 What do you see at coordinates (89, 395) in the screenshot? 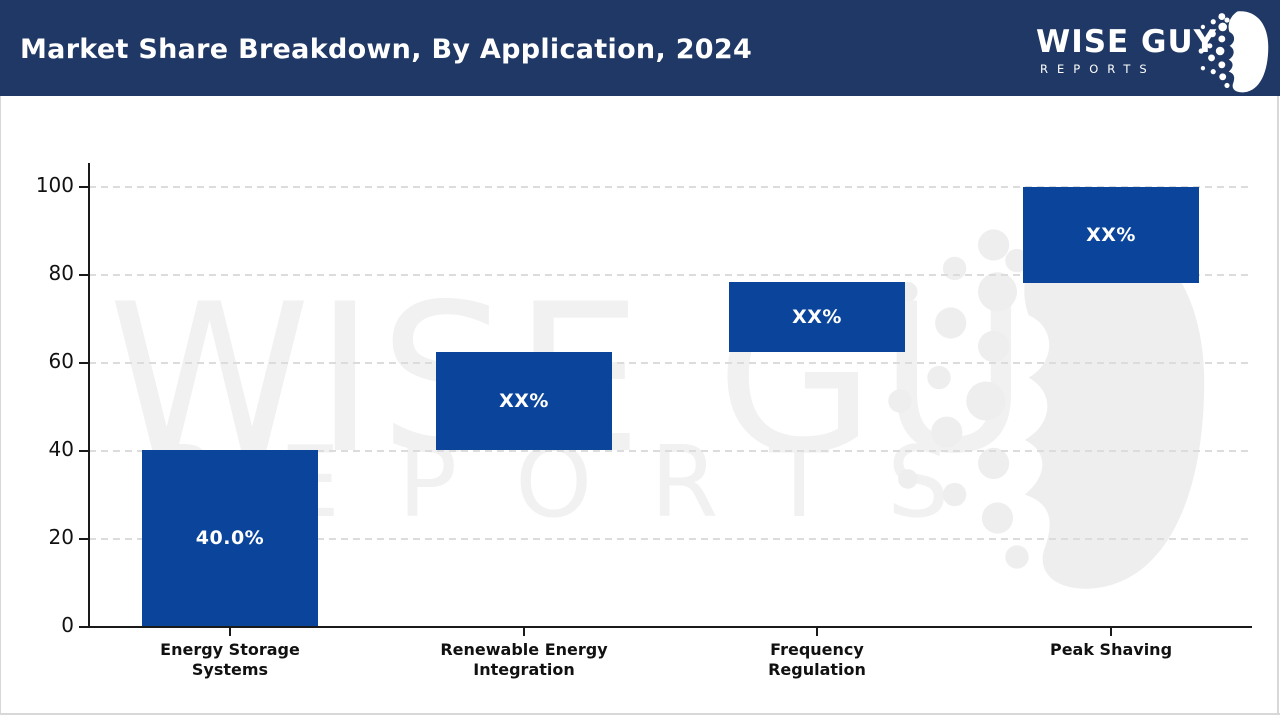
I see `y-axis-spine` at bounding box center [89, 395].